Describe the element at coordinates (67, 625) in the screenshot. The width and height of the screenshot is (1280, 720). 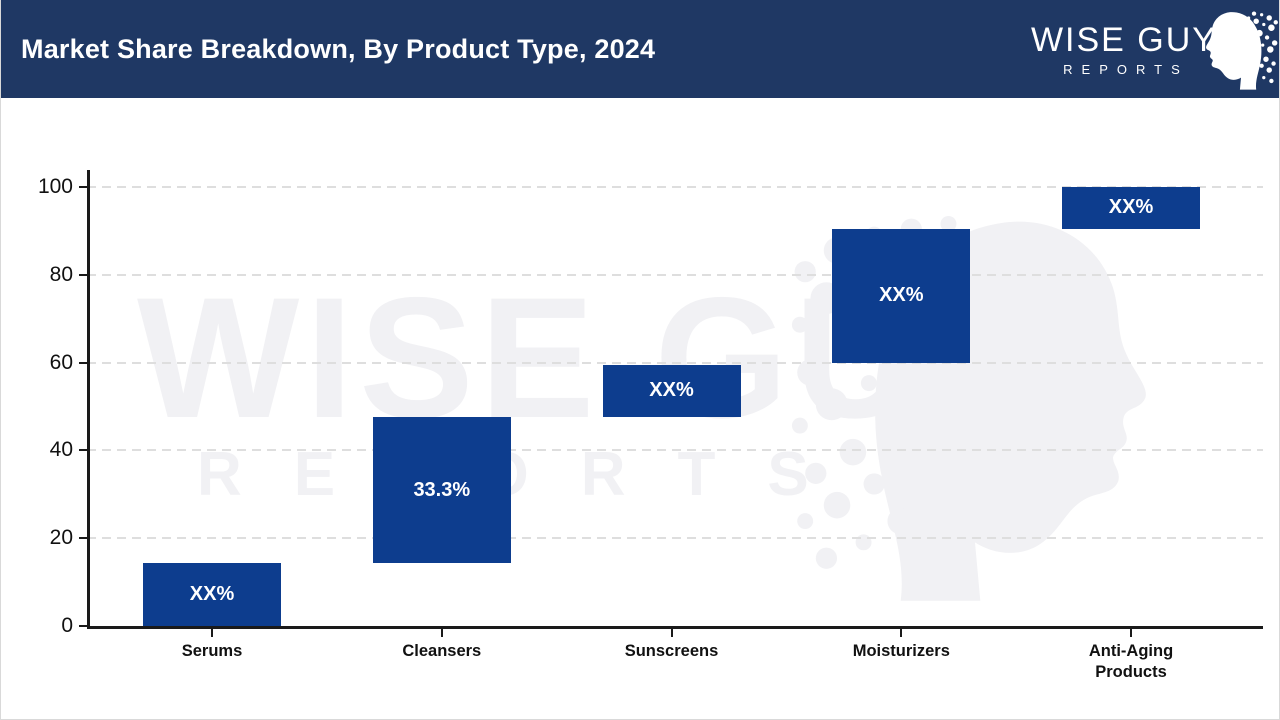
I see `y-tick-label-0: 0` at that location.